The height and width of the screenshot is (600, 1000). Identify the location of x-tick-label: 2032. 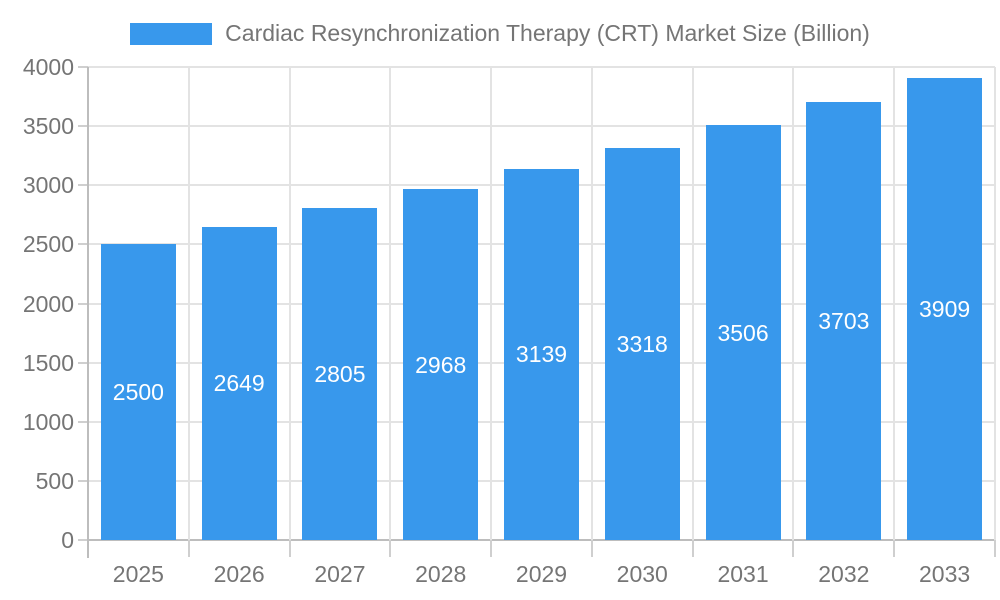
(844, 574).